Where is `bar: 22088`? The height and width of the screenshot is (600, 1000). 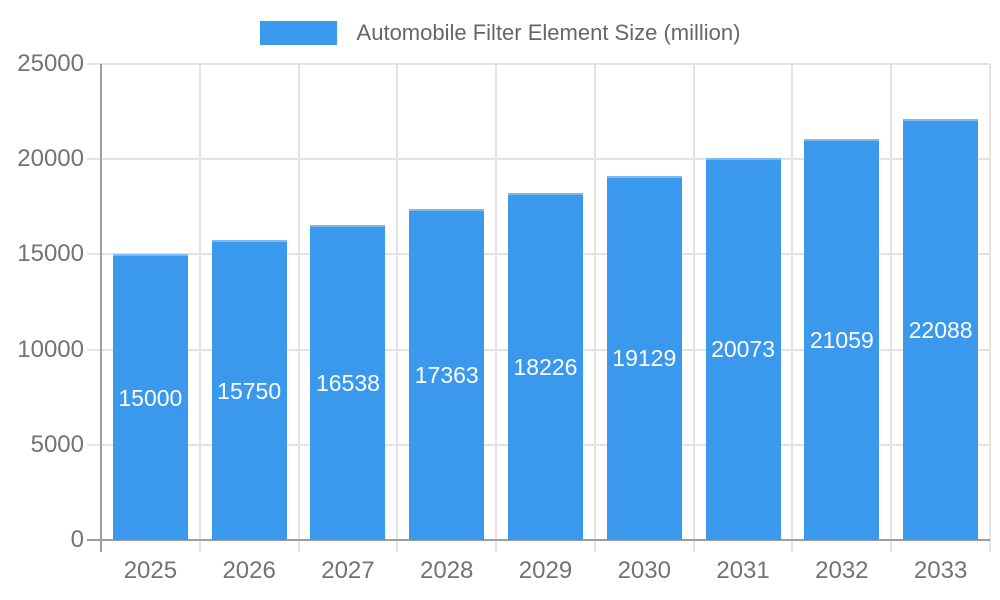 bar: 22088 is located at coordinates (941, 329).